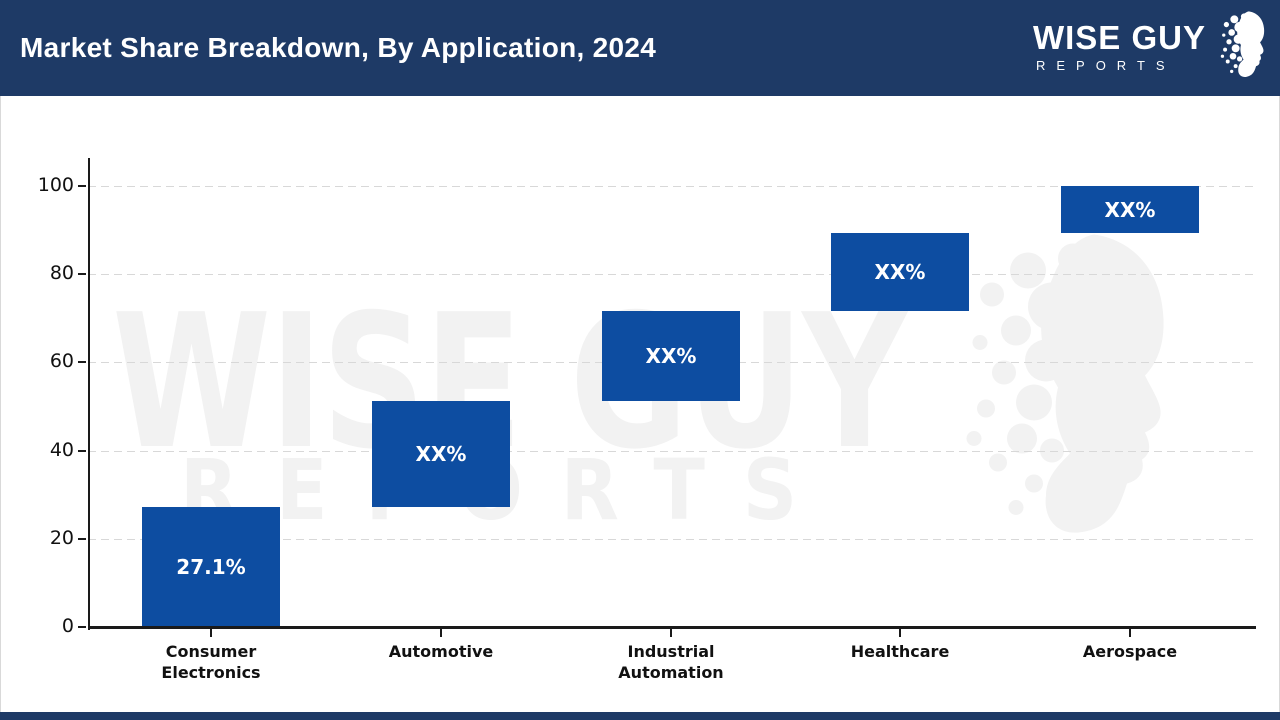 The width and height of the screenshot is (1280, 720). What do you see at coordinates (671, 662) in the screenshot?
I see `x-category-label: Industrial Automation` at bounding box center [671, 662].